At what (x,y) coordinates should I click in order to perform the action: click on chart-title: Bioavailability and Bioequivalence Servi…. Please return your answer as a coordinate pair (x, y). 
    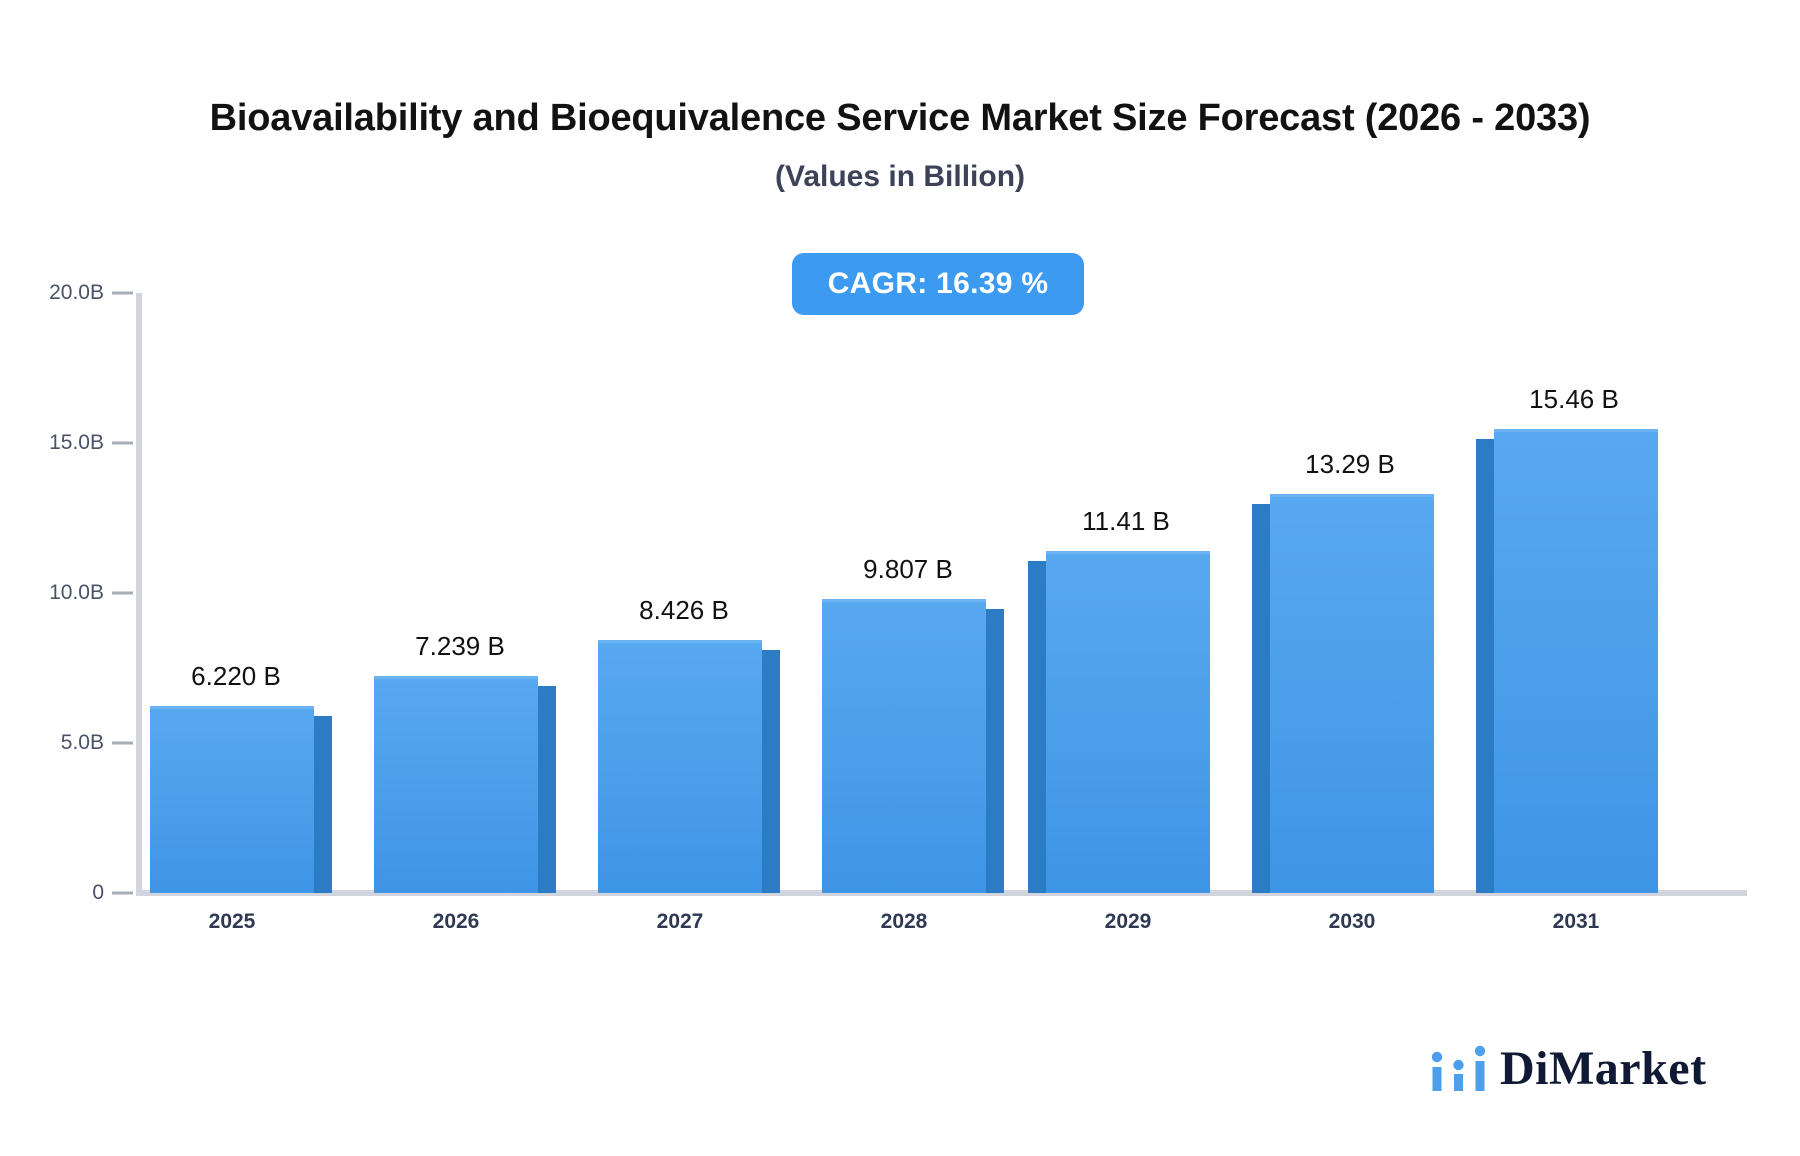
    Looking at the image, I should click on (900, 118).